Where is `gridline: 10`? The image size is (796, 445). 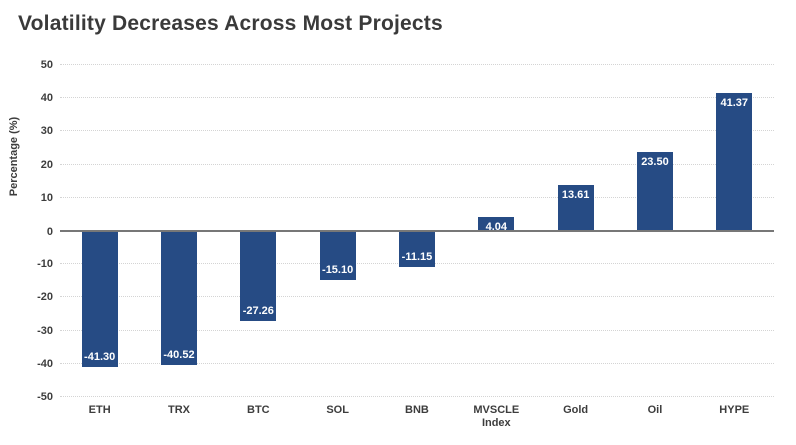 gridline: 10 is located at coordinates (407, 198).